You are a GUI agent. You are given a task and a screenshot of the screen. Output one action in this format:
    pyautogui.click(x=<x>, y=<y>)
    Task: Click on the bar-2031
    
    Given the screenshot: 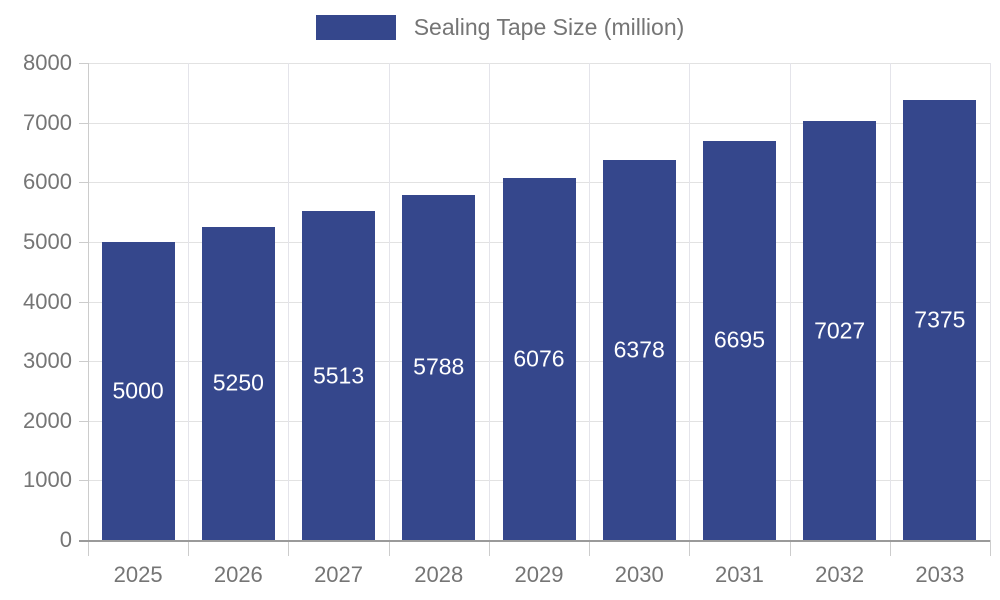 What is the action you would take?
    pyautogui.click(x=739, y=340)
    